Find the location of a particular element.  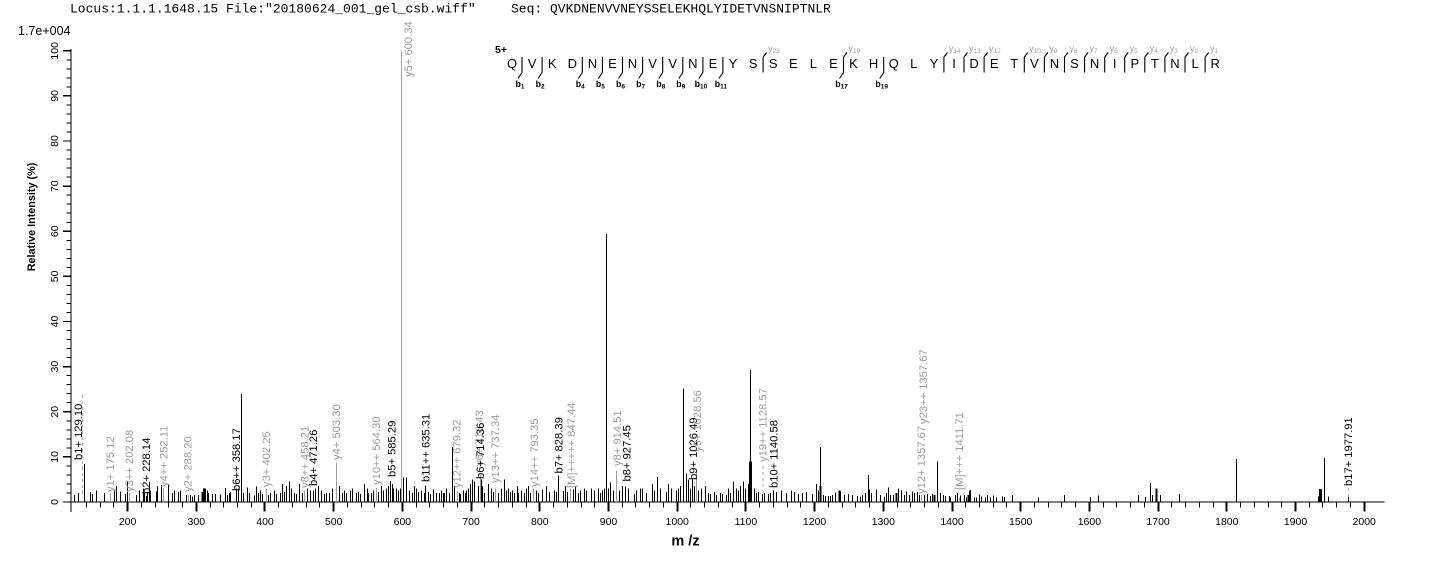

svg-text: 1800 is located at coordinates (1227, 522).